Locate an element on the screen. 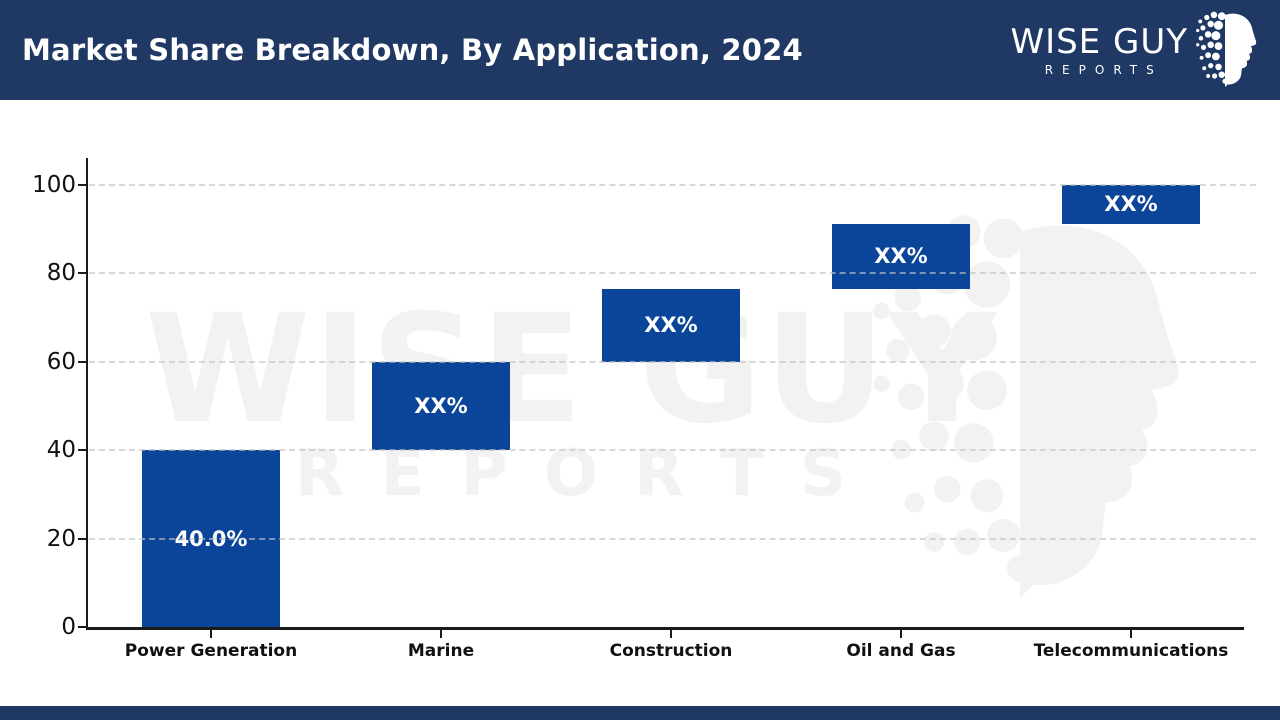 The width and height of the screenshot is (1280, 720). y-axis-tick-label: 40 is located at coordinates (61, 450).